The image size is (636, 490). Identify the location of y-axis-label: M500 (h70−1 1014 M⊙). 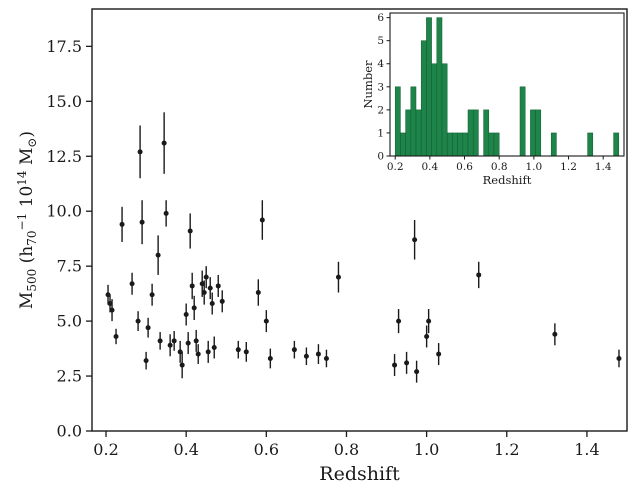
(27, 220).